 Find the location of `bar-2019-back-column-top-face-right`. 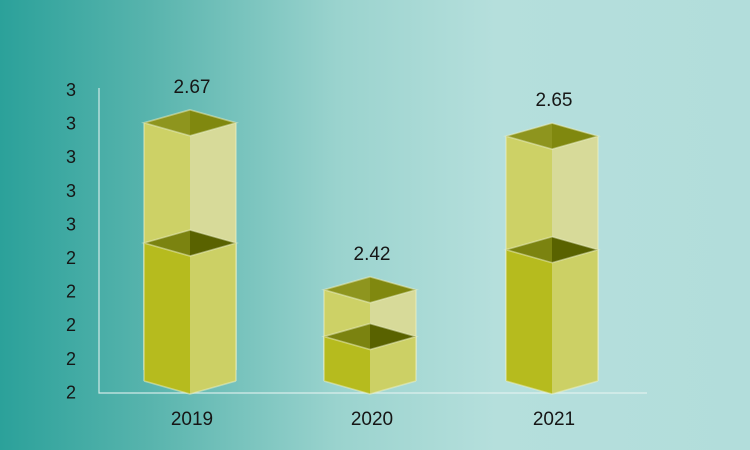

bar-2019-back-column-top-face-right is located at coordinates (213, 122).